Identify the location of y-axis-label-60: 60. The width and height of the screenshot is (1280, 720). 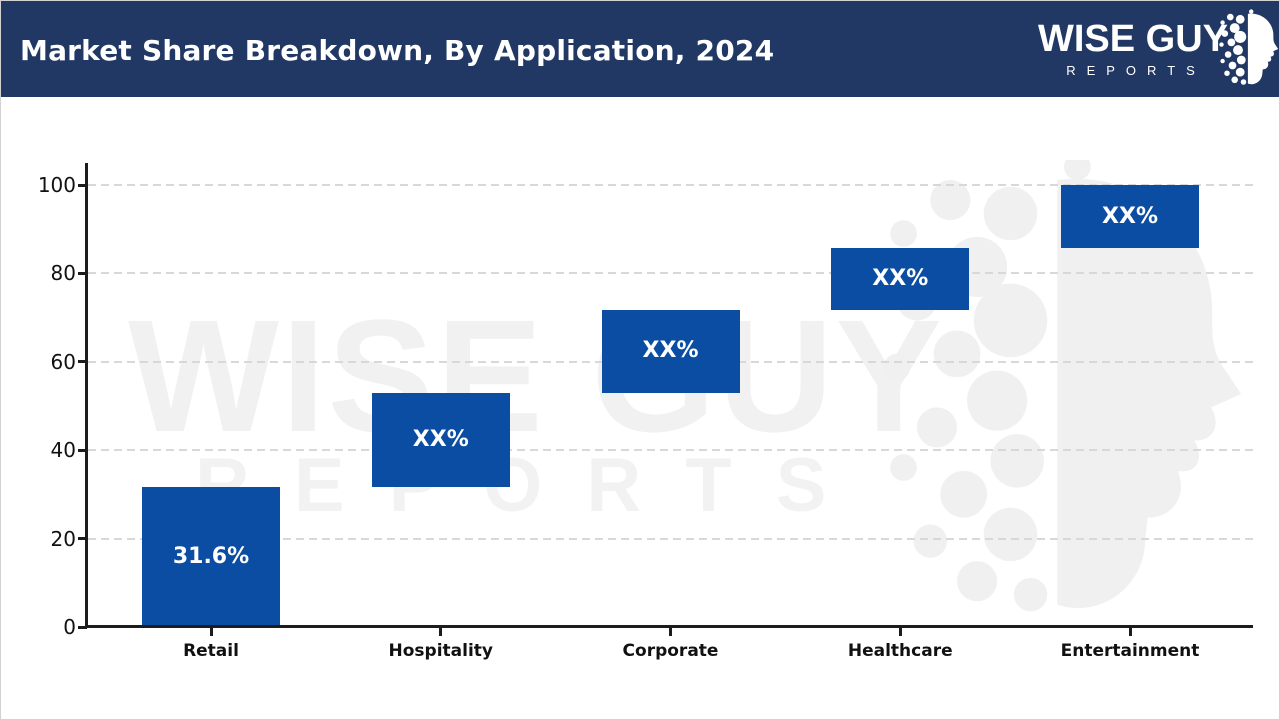
(63, 361).